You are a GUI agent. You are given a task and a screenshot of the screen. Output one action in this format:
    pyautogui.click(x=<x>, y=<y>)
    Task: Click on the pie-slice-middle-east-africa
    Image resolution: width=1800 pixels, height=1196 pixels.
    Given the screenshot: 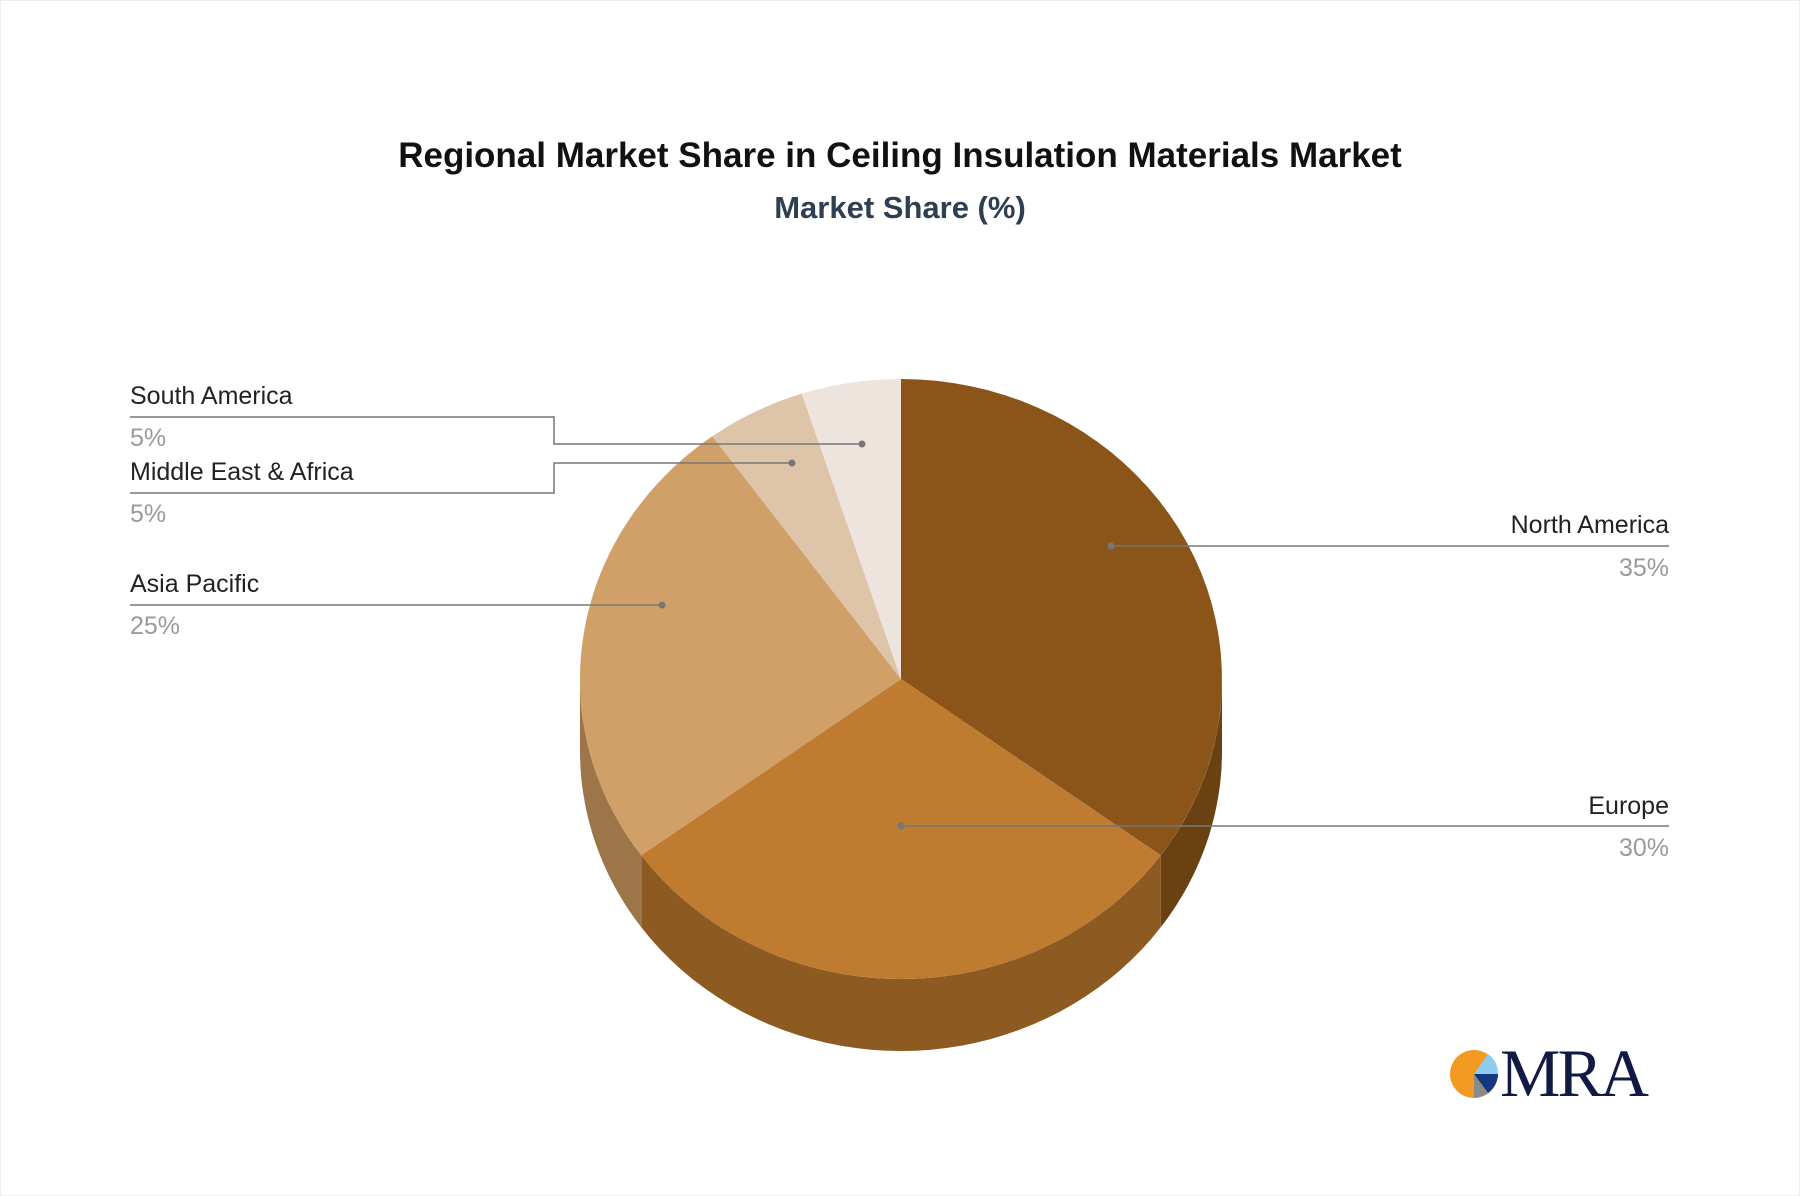 What is the action you would take?
    pyautogui.click(x=806, y=536)
    